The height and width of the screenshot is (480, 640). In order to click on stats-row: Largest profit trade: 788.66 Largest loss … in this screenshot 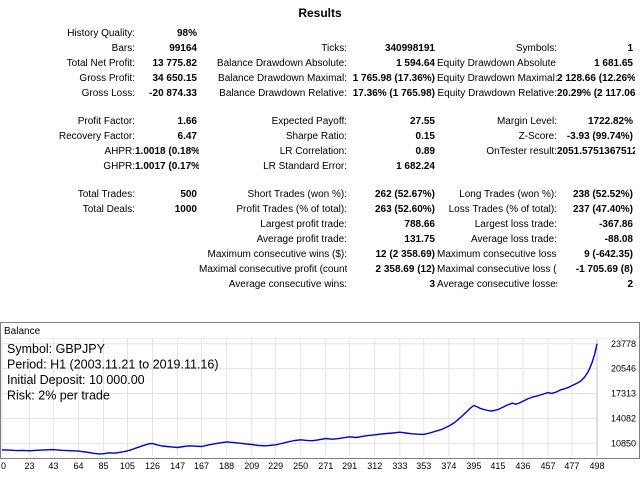, I will do `click(320, 224)`.